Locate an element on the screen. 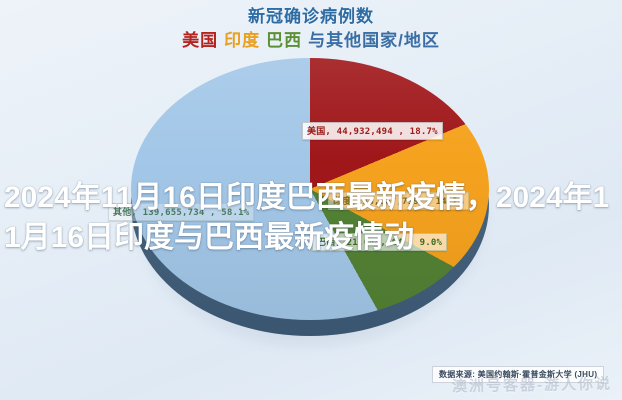 This screenshot has height=400, width=622. pie-label-us: 美国, 44,932,494 , 18.7% is located at coordinates (372, 131).